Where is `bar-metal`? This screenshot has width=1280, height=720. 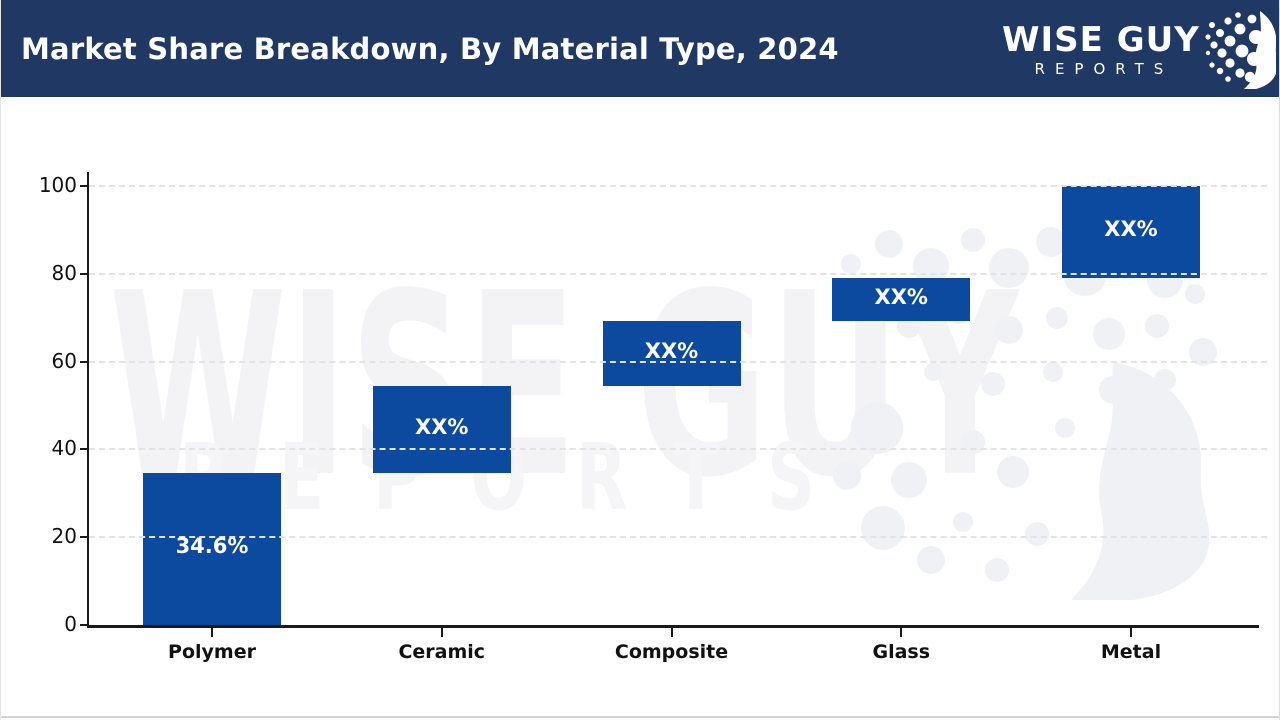 bar-metal is located at coordinates (1131, 232).